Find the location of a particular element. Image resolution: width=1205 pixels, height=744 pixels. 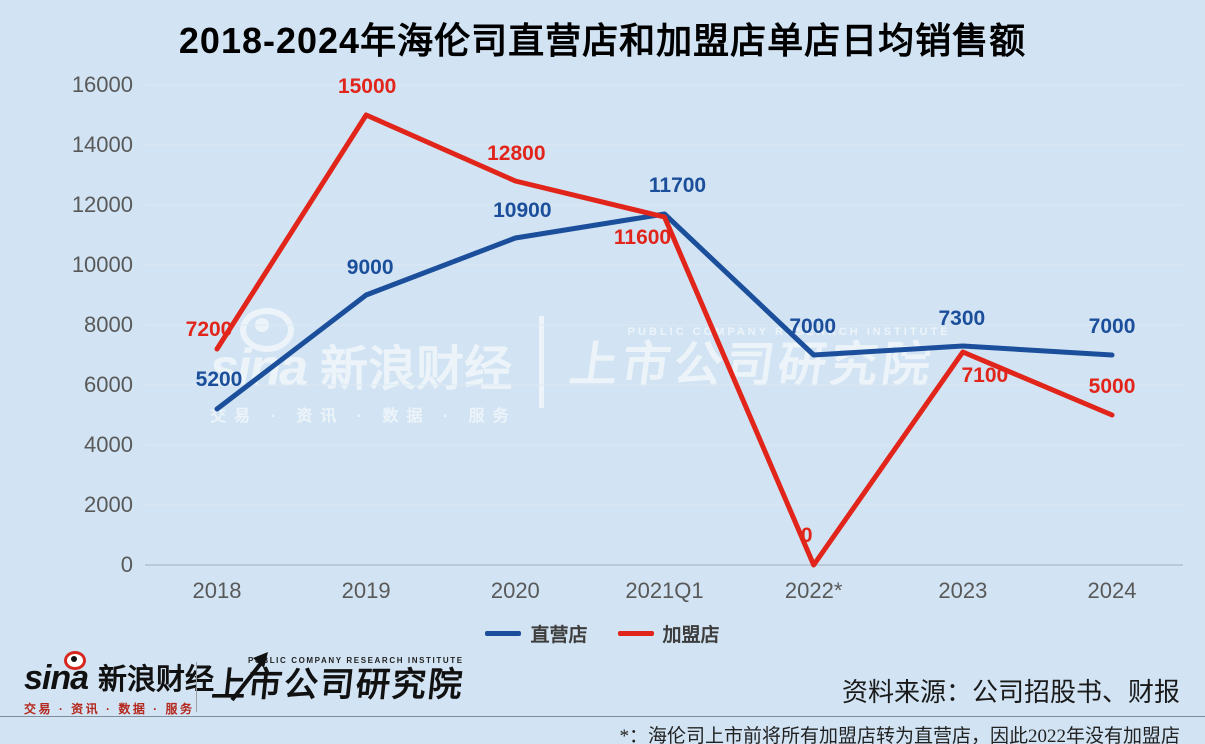

data-source: 资料来源：公司招股书、财报 is located at coordinates (1010, 692).